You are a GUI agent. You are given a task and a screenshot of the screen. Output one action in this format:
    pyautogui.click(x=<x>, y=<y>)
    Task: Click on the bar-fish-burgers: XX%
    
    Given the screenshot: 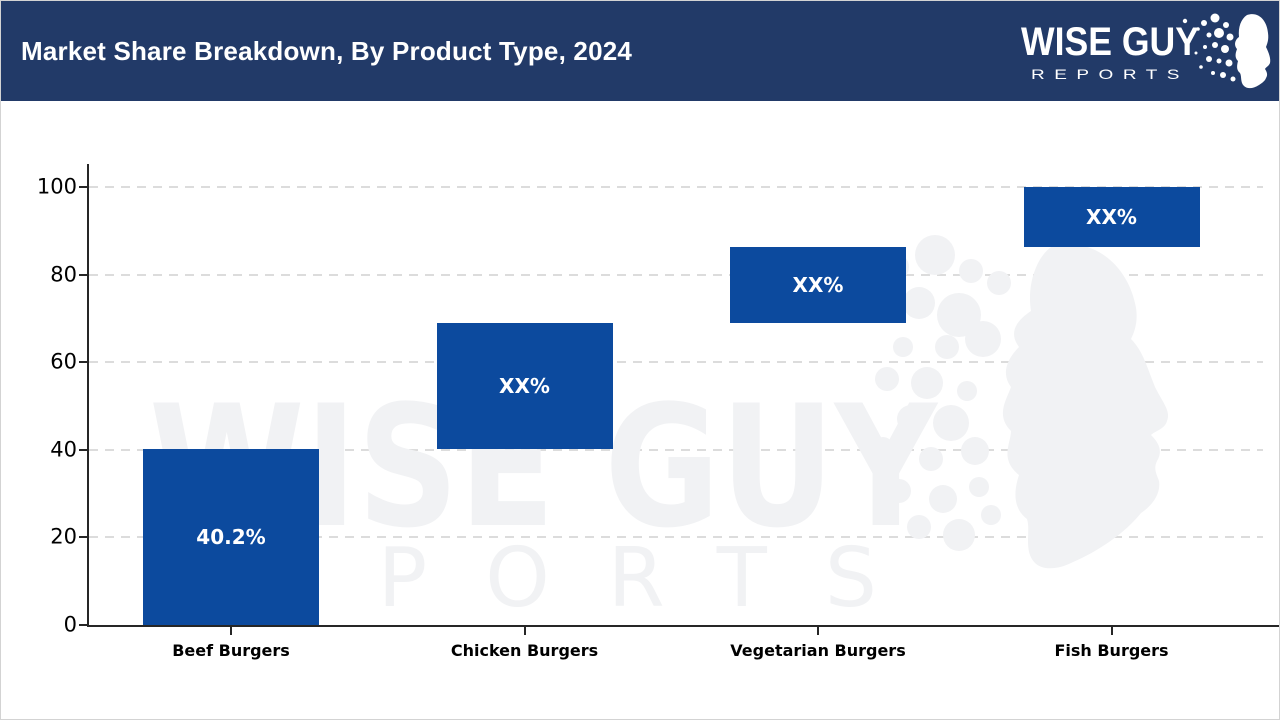 What is the action you would take?
    pyautogui.click(x=1111, y=217)
    